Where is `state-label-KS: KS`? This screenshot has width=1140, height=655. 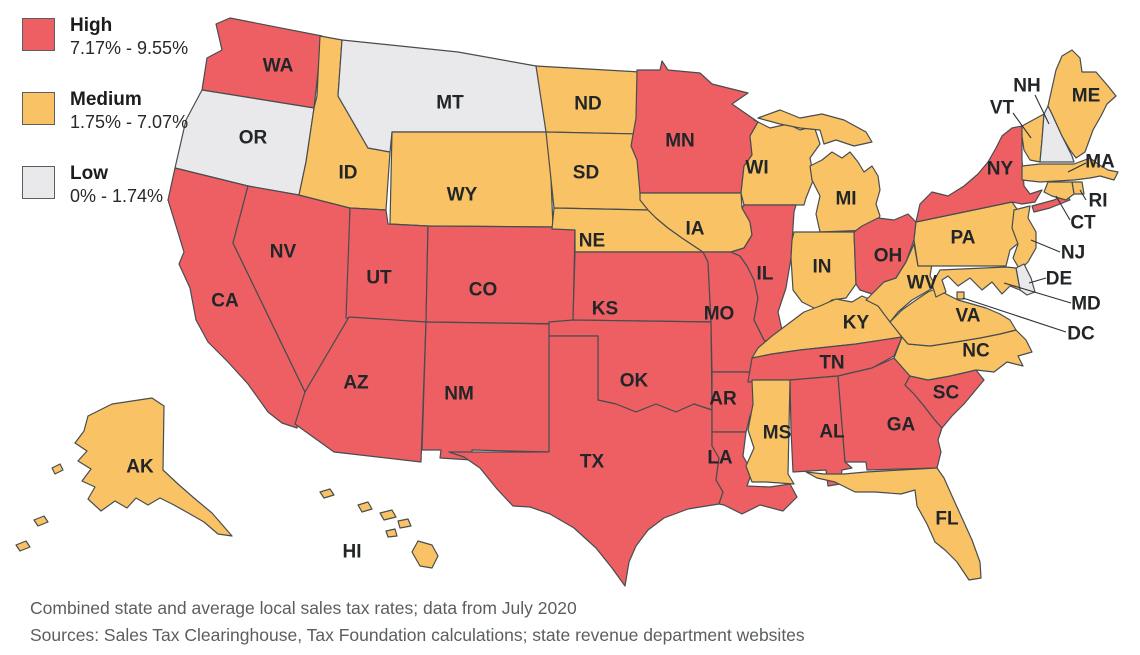 state-label-KS: KS is located at coordinates (605, 309).